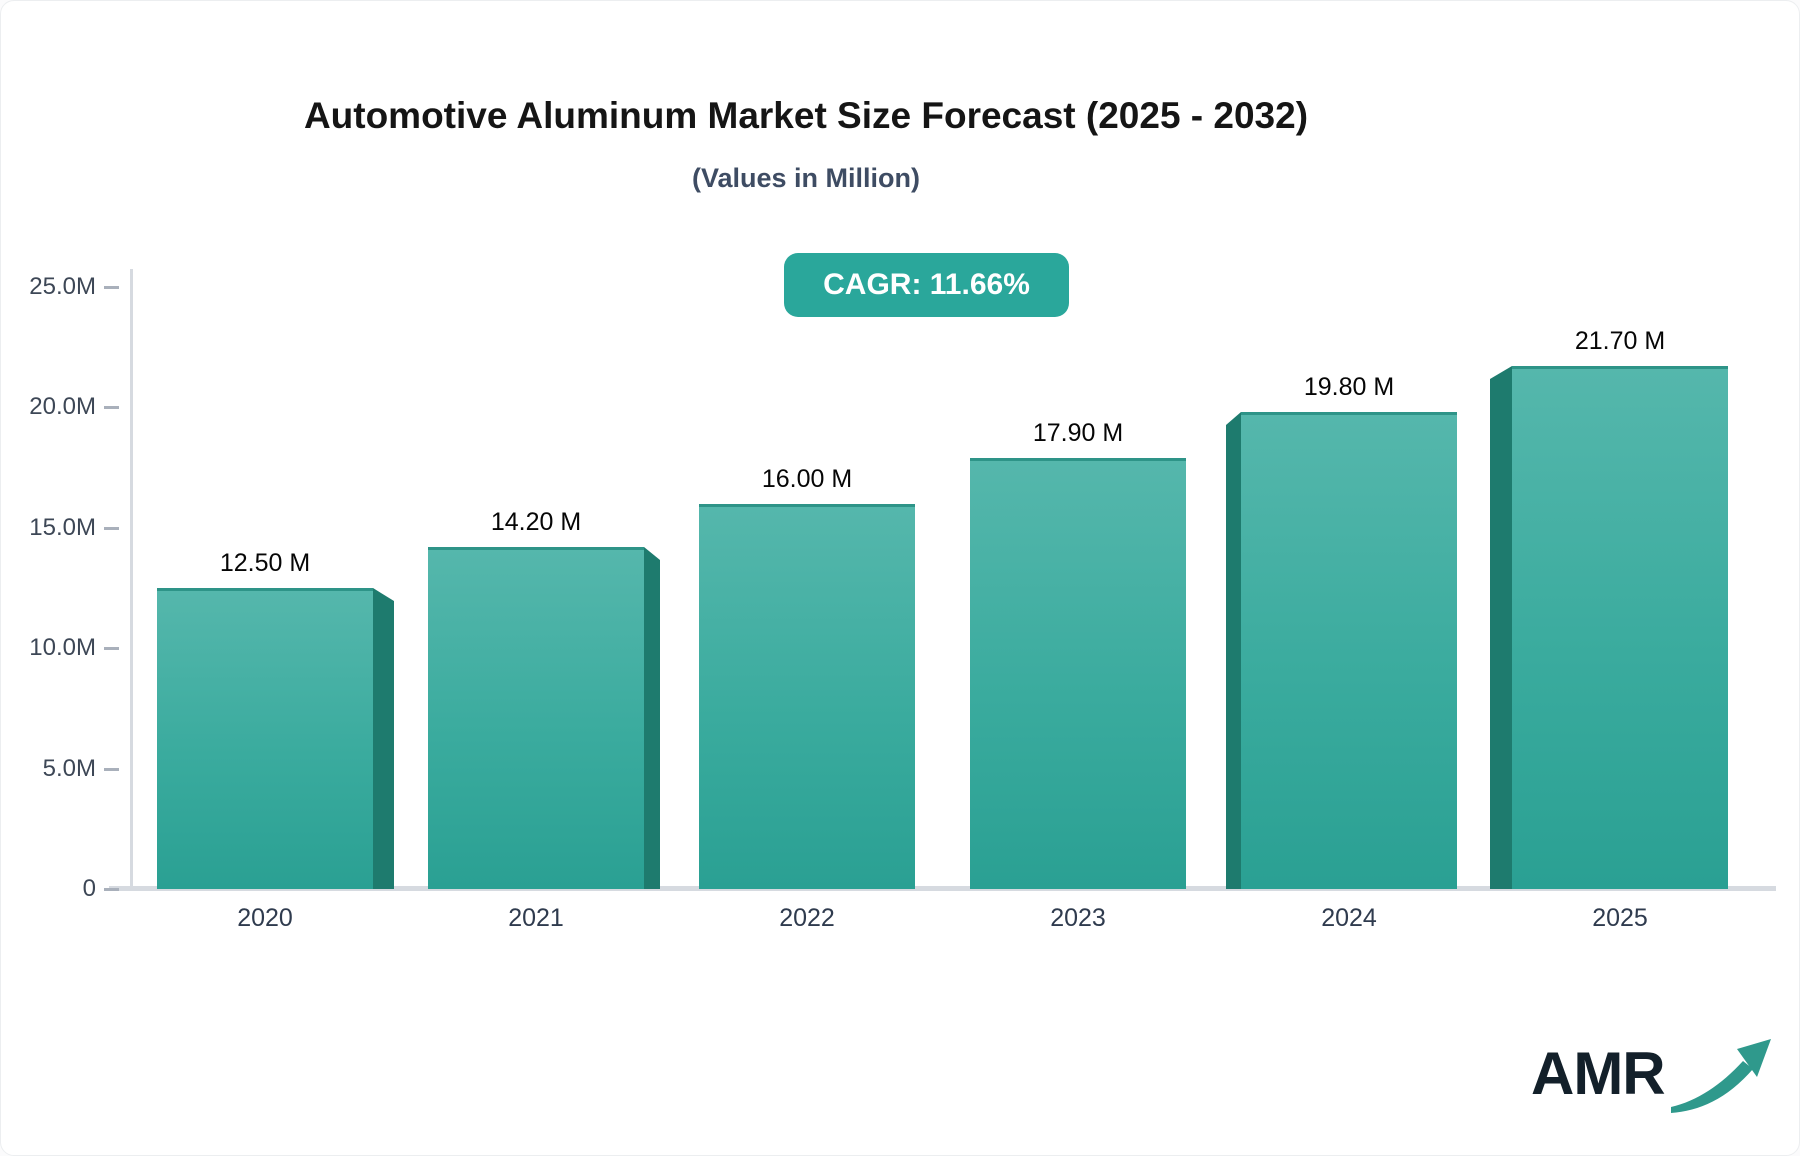  What do you see at coordinates (89, 888) in the screenshot?
I see `y-axis-tick-label: 0` at bounding box center [89, 888].